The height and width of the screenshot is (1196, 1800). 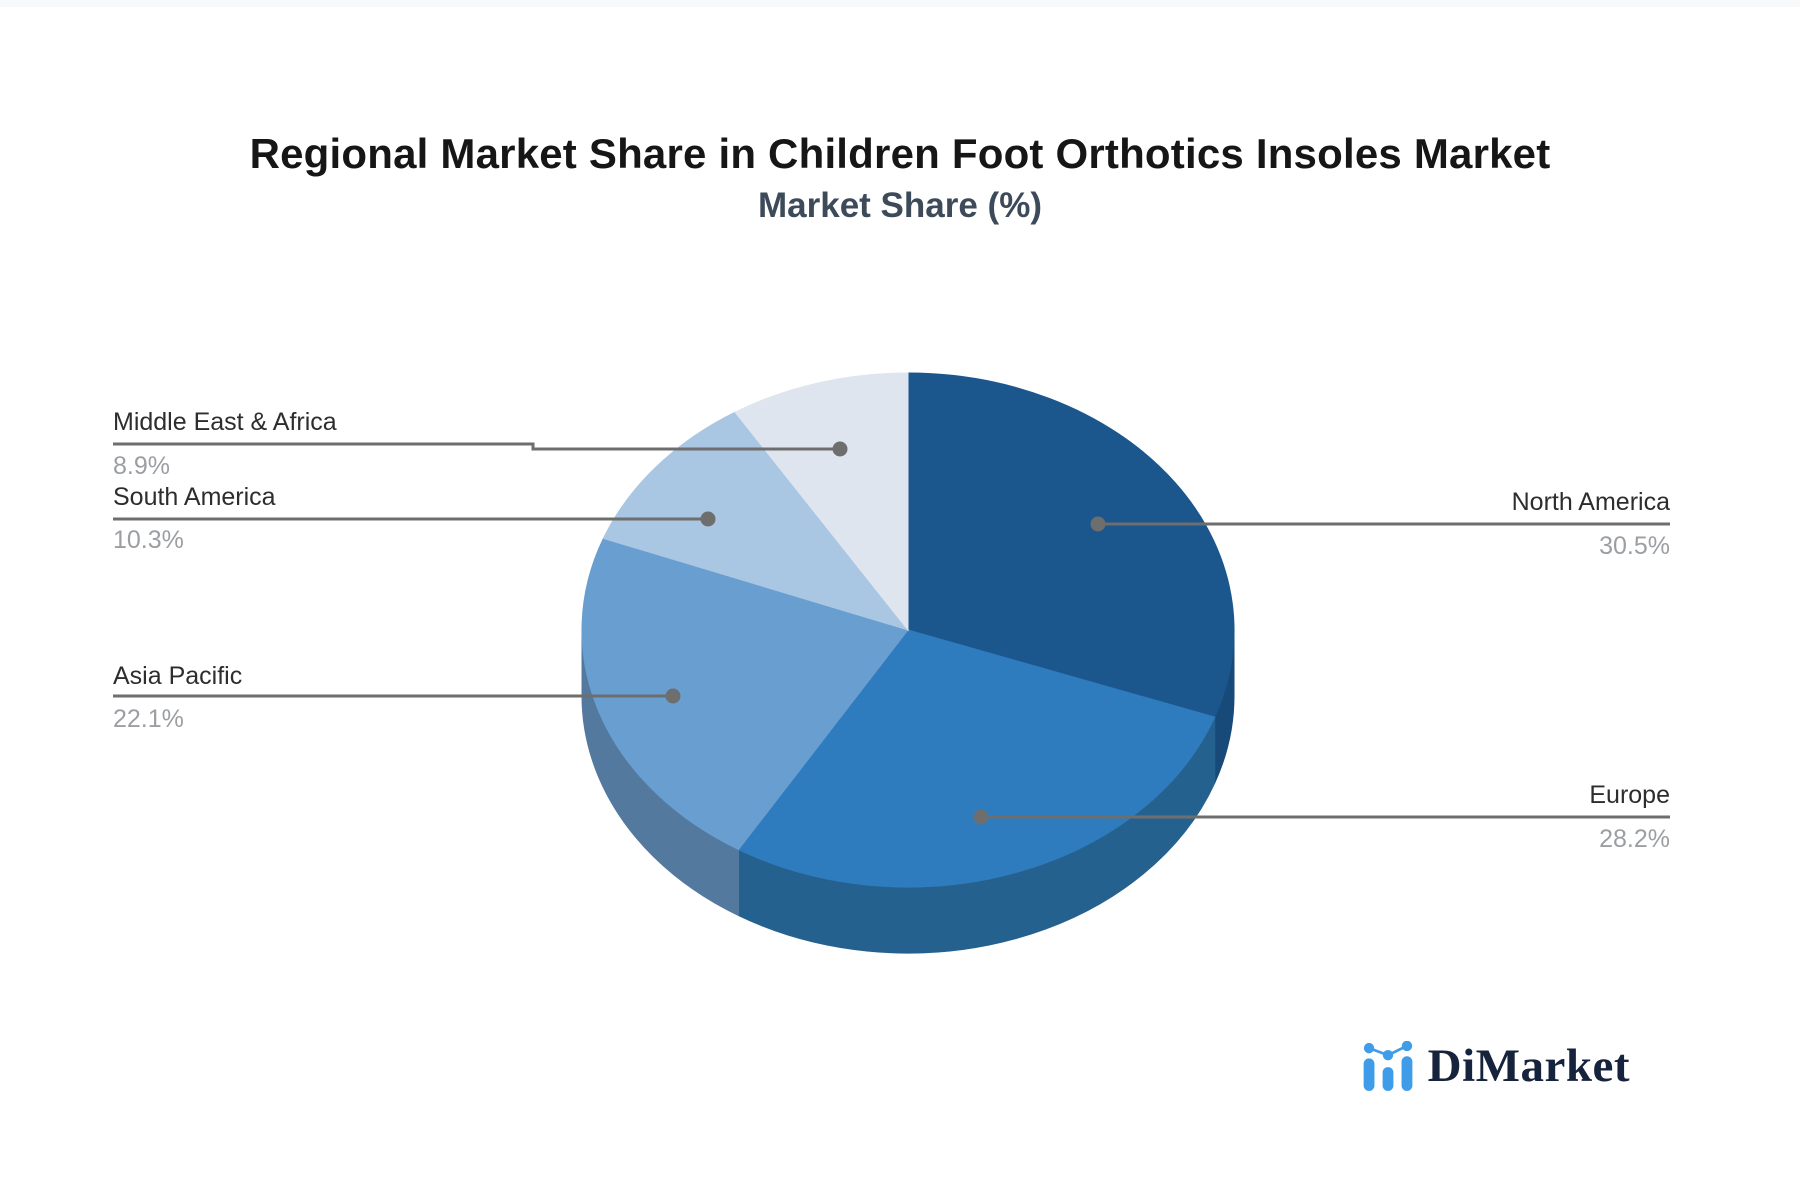 What do you see at coordinates (745, 694) in the screenshot?
I see `pie-slice-asia-pacific` at bounding box center [745, 694].